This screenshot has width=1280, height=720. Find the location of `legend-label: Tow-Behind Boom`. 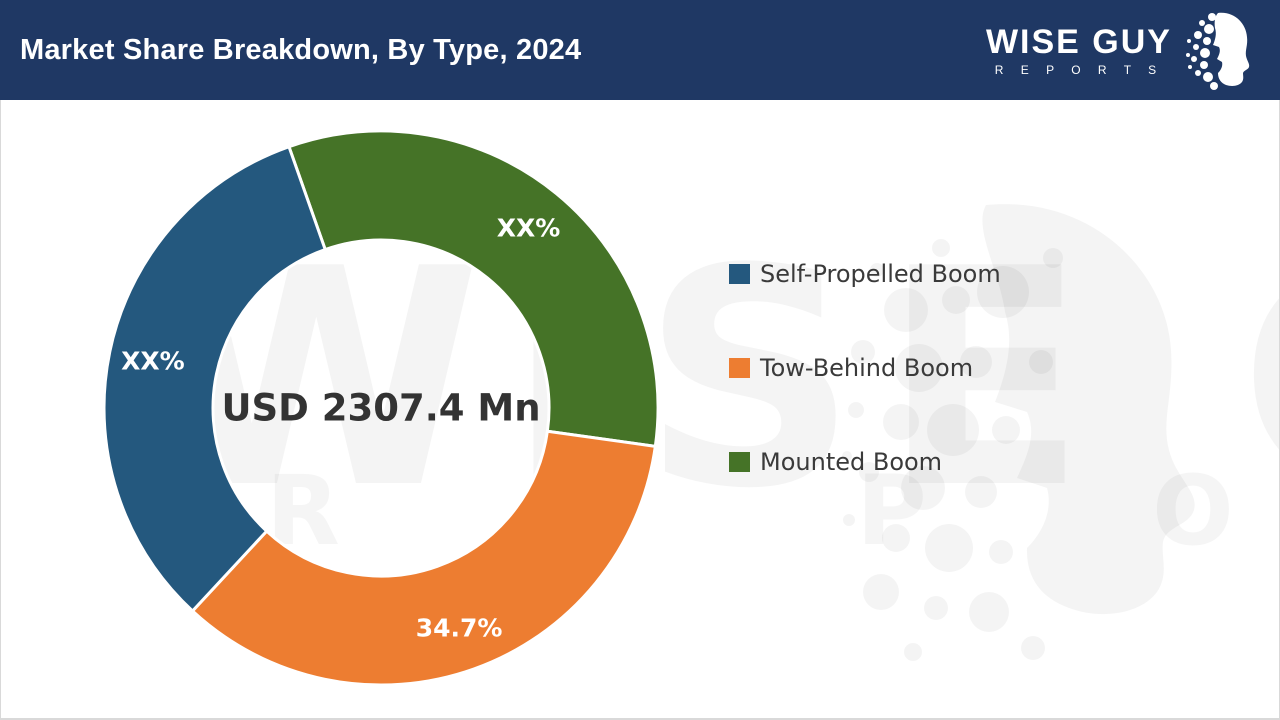

legend-label: Tow-Behind Boom is located at coordinates (867, 368).